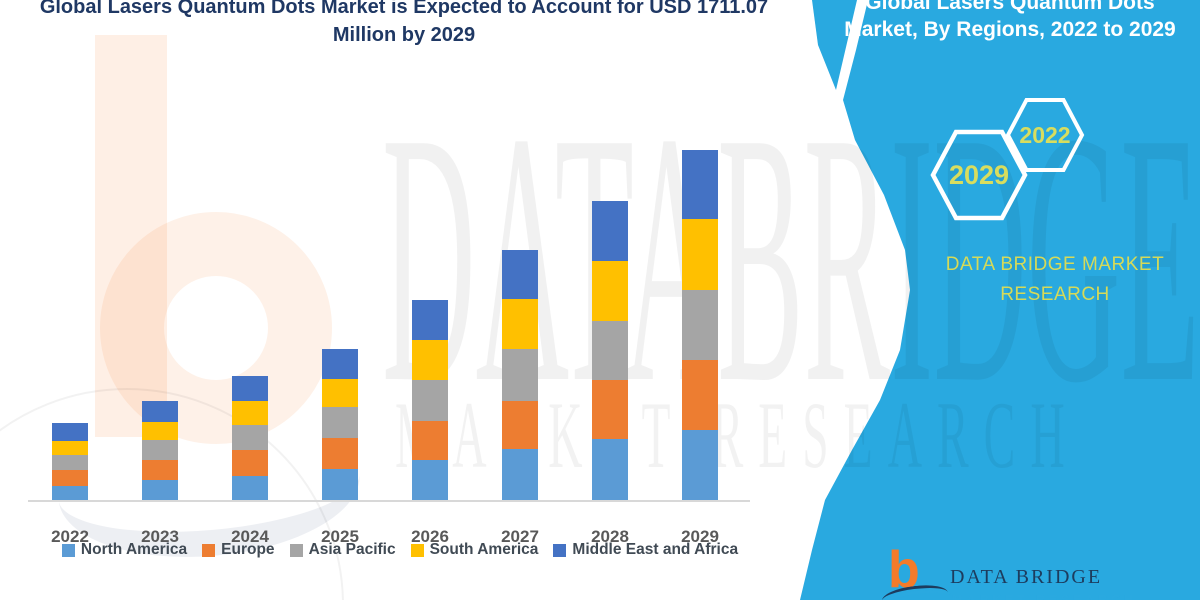 The height and width of the screenshot is (600, 1200). What do you see at coordinates (610, 291) in the screenshot?
I see `bar-segment-2028-south-america` at bounding box center [610, 291].